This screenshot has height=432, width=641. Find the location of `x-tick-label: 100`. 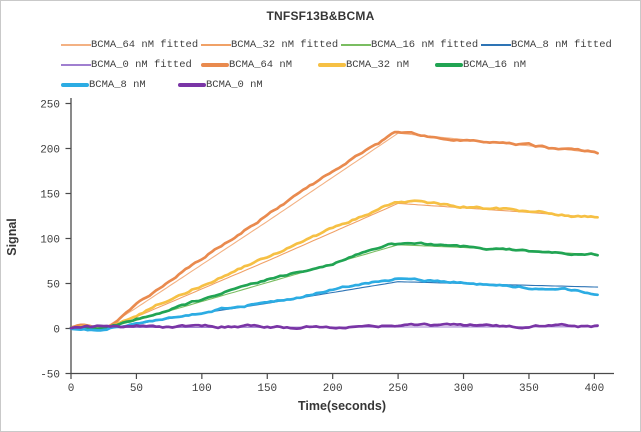

x-tick-label: 100 is located at coordinates (202, 389).